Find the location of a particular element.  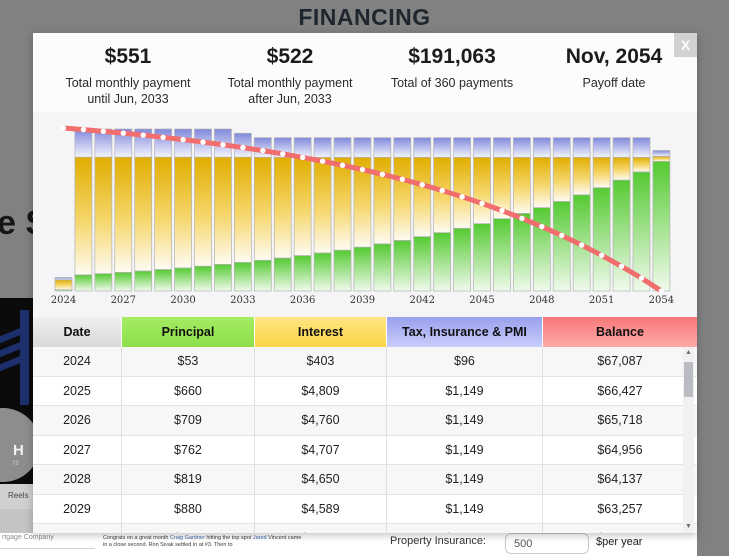

scroll-down-icon: ▼ is located at coordinates (688, 526).